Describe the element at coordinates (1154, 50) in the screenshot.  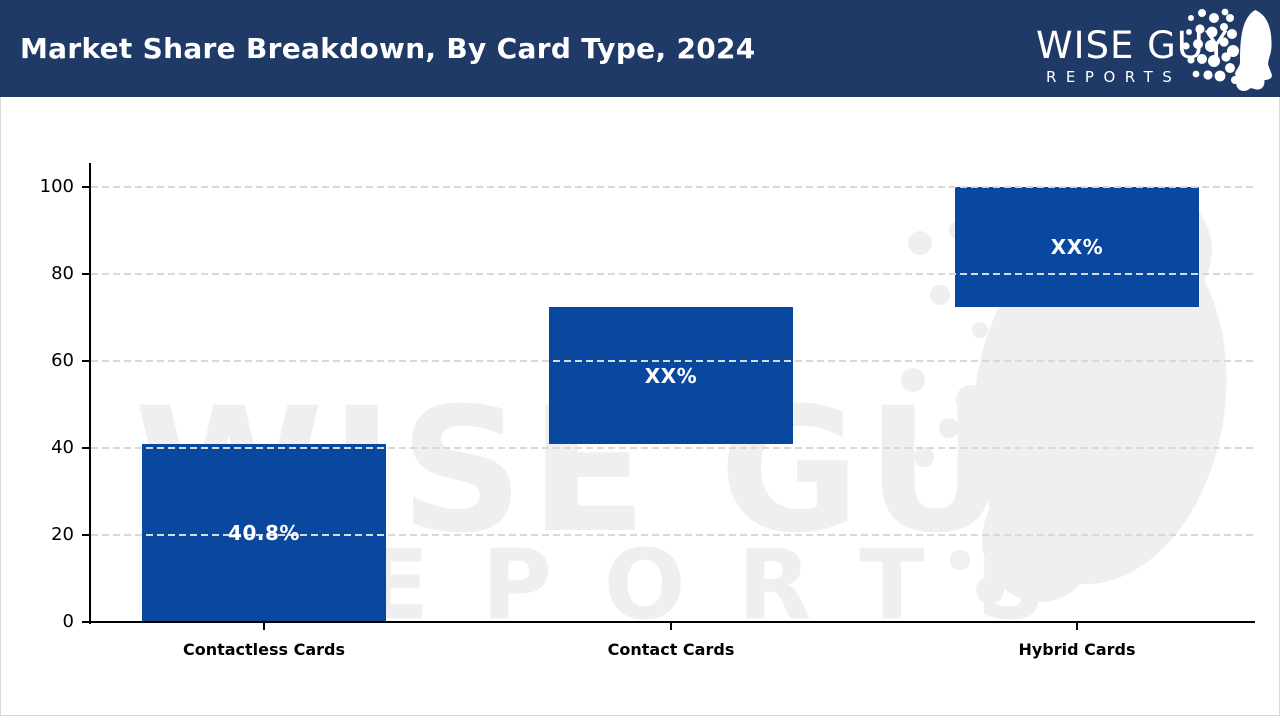
I see `wise-guy-logo: WISE GUY REPORTS` at that location.